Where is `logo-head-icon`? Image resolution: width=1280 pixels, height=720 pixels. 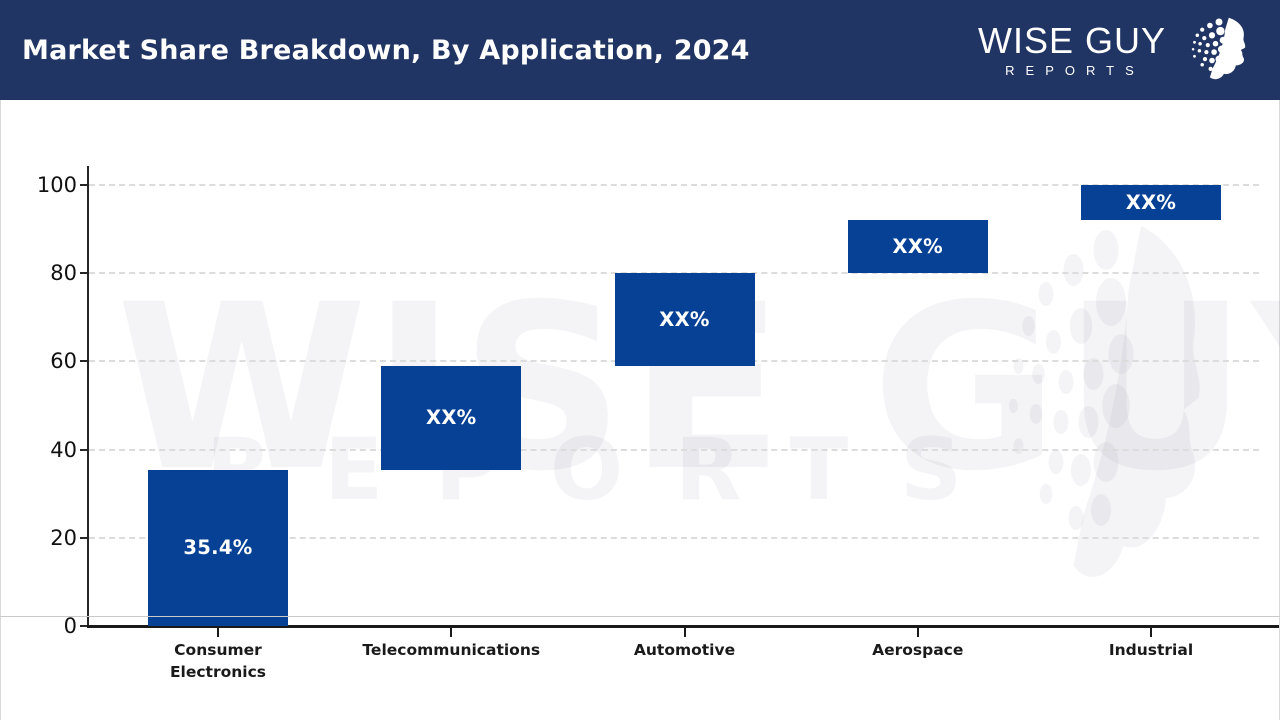 logo-head-icon is located at coordinates (1218, 48).